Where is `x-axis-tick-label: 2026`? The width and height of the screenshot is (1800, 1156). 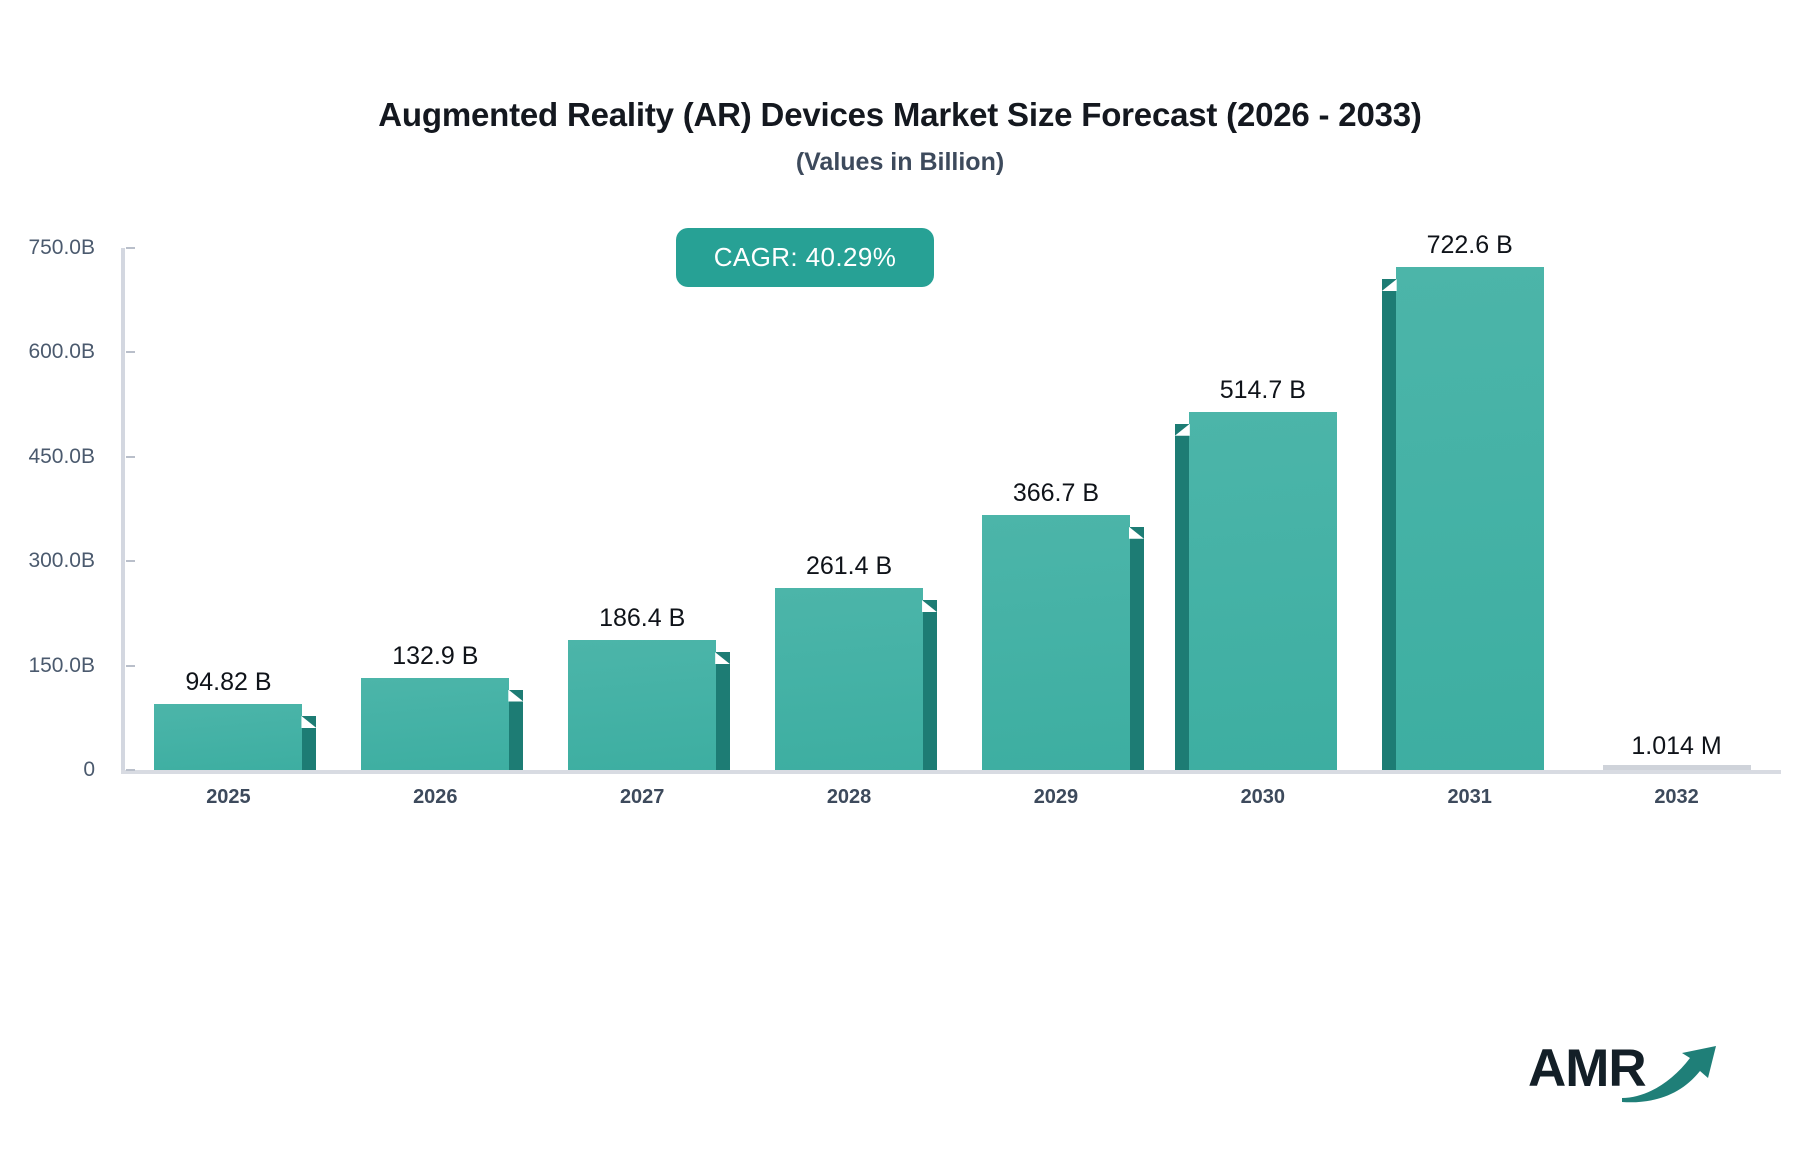
x-axis-tick-label: 2026 is located at coordinates (435, 797).